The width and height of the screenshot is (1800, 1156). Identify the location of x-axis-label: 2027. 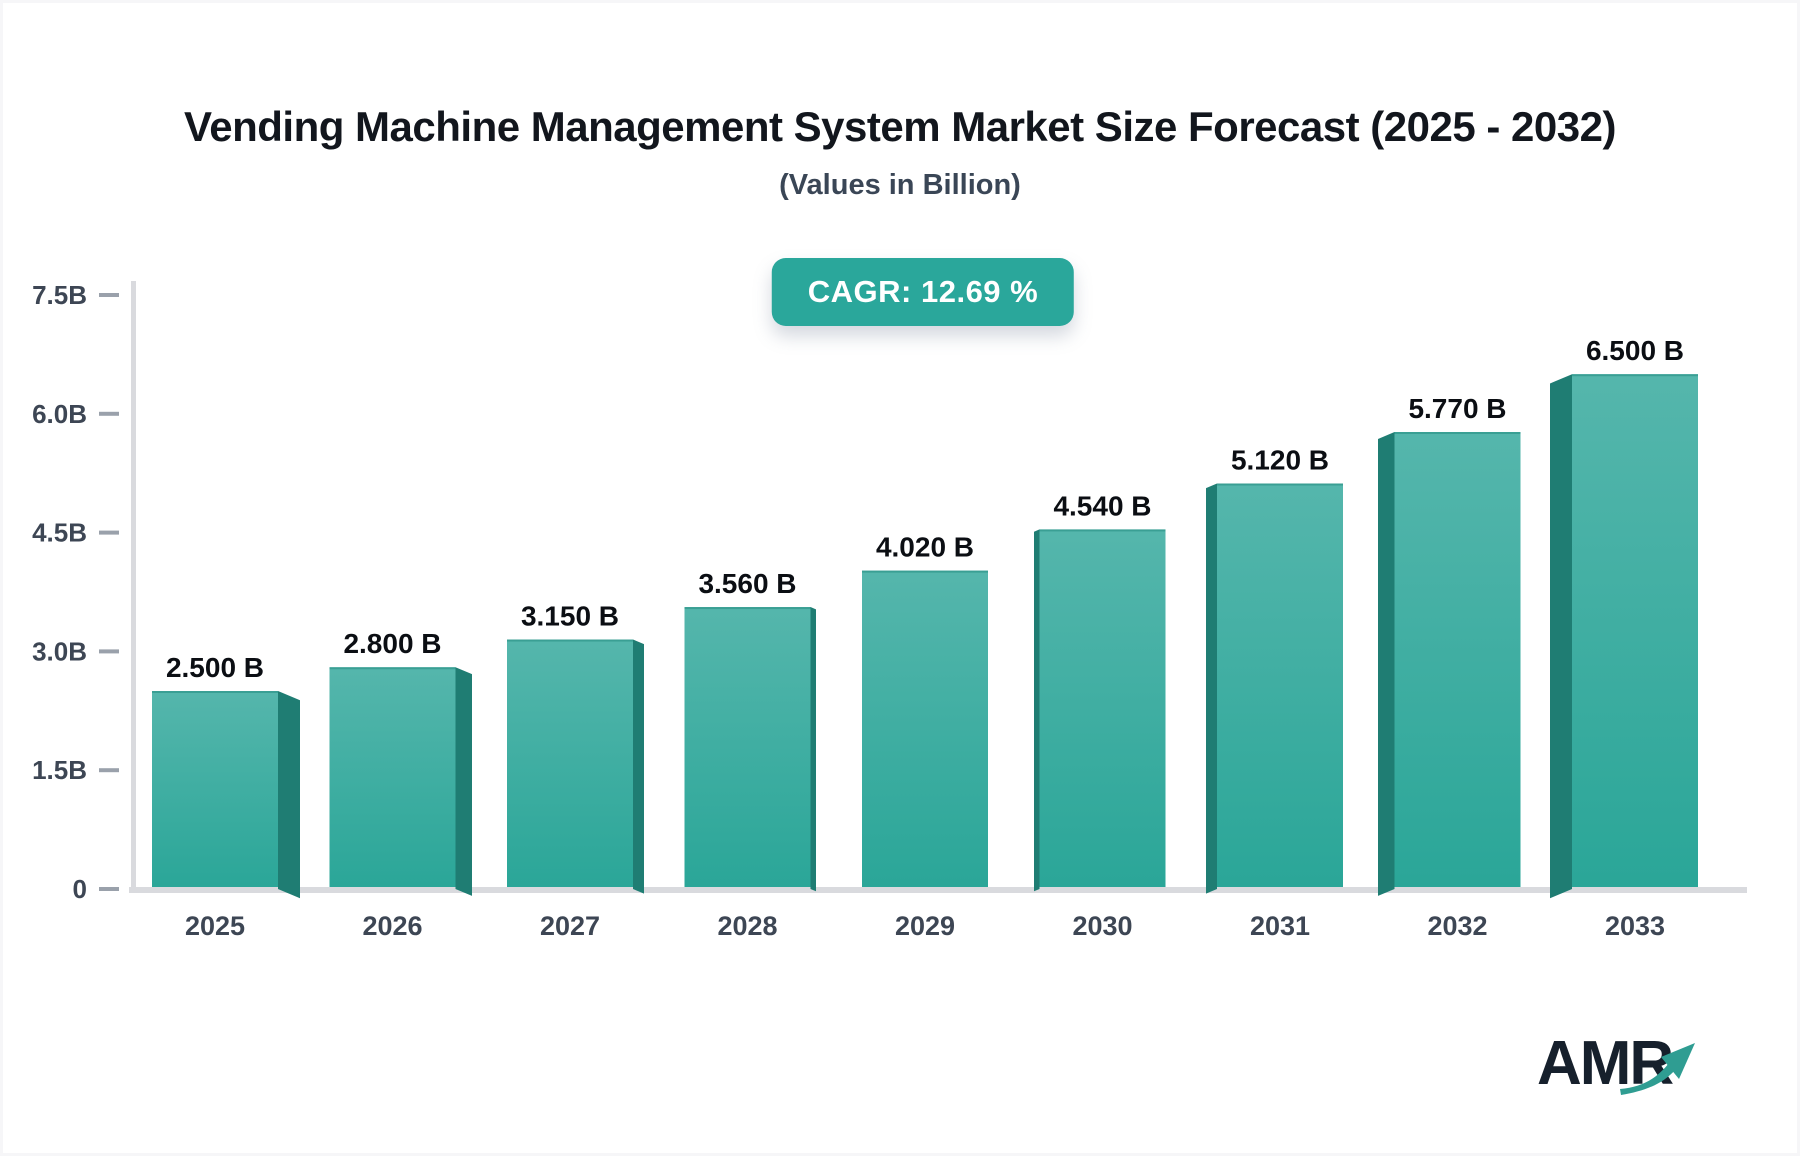
(570, 926).